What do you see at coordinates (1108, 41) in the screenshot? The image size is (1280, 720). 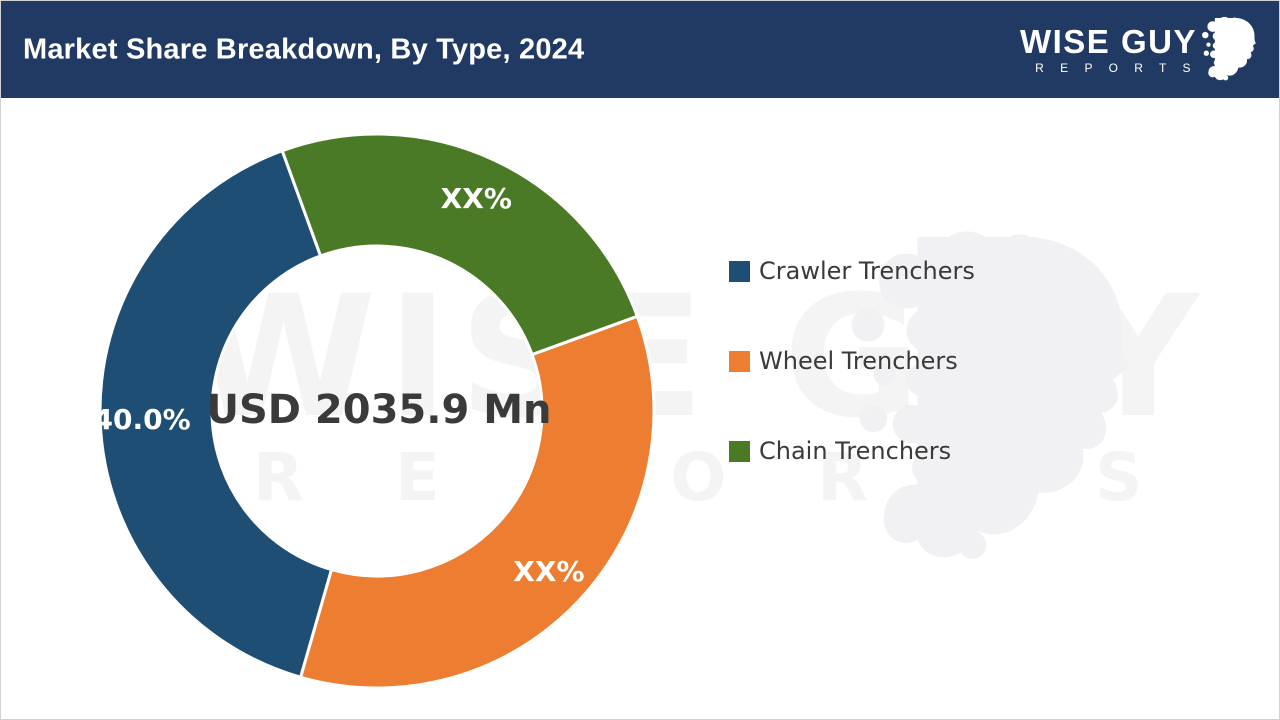 I see `logo-wordmark-line1: WISE GUY` at bounding box center [1108, 41].